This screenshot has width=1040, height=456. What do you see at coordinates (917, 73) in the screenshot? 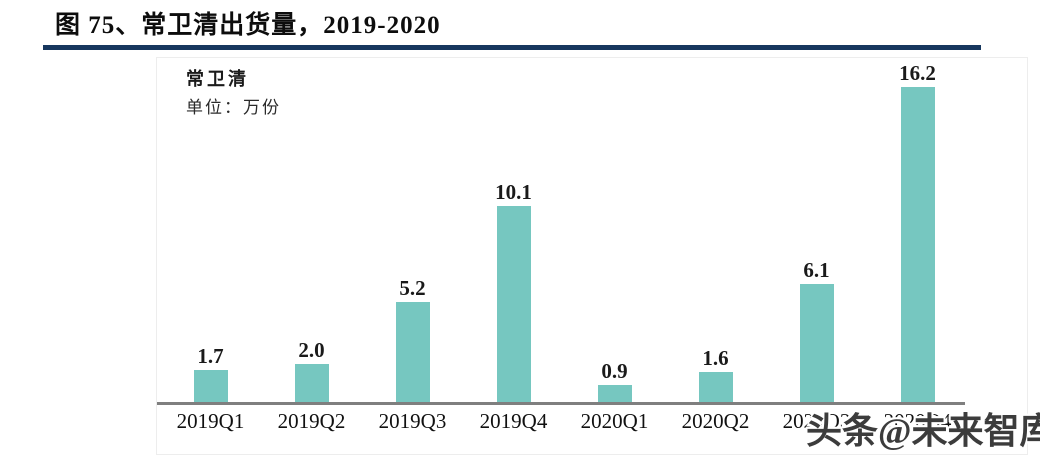
I see `bar-value-label: 16.2` at bounding box center [917, 73].